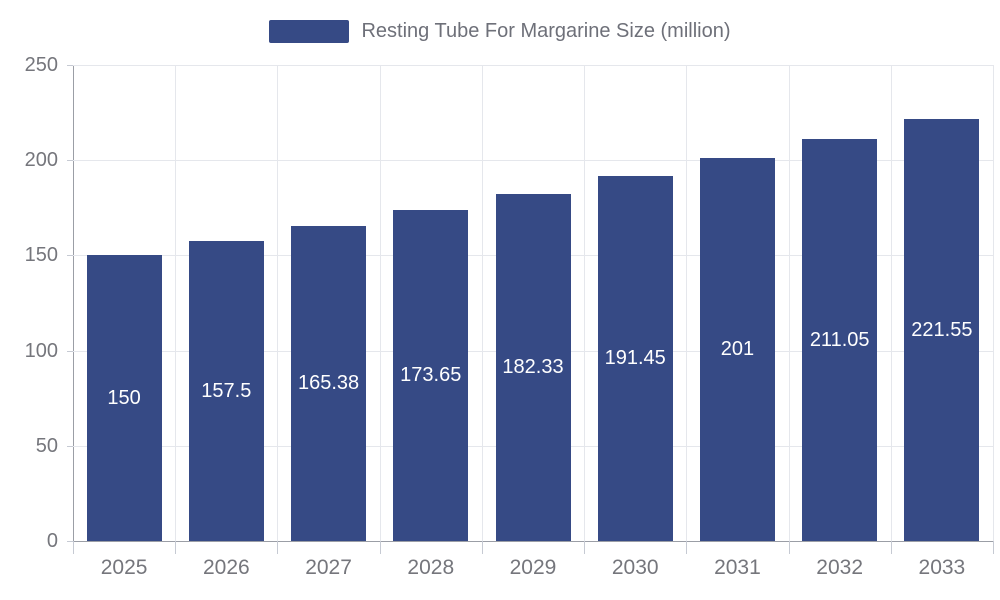  What do you see at coordinates (431, 567) in the screenshot?
I see `x-axis-tick-label: 2028` at bounding box center [431, 567].